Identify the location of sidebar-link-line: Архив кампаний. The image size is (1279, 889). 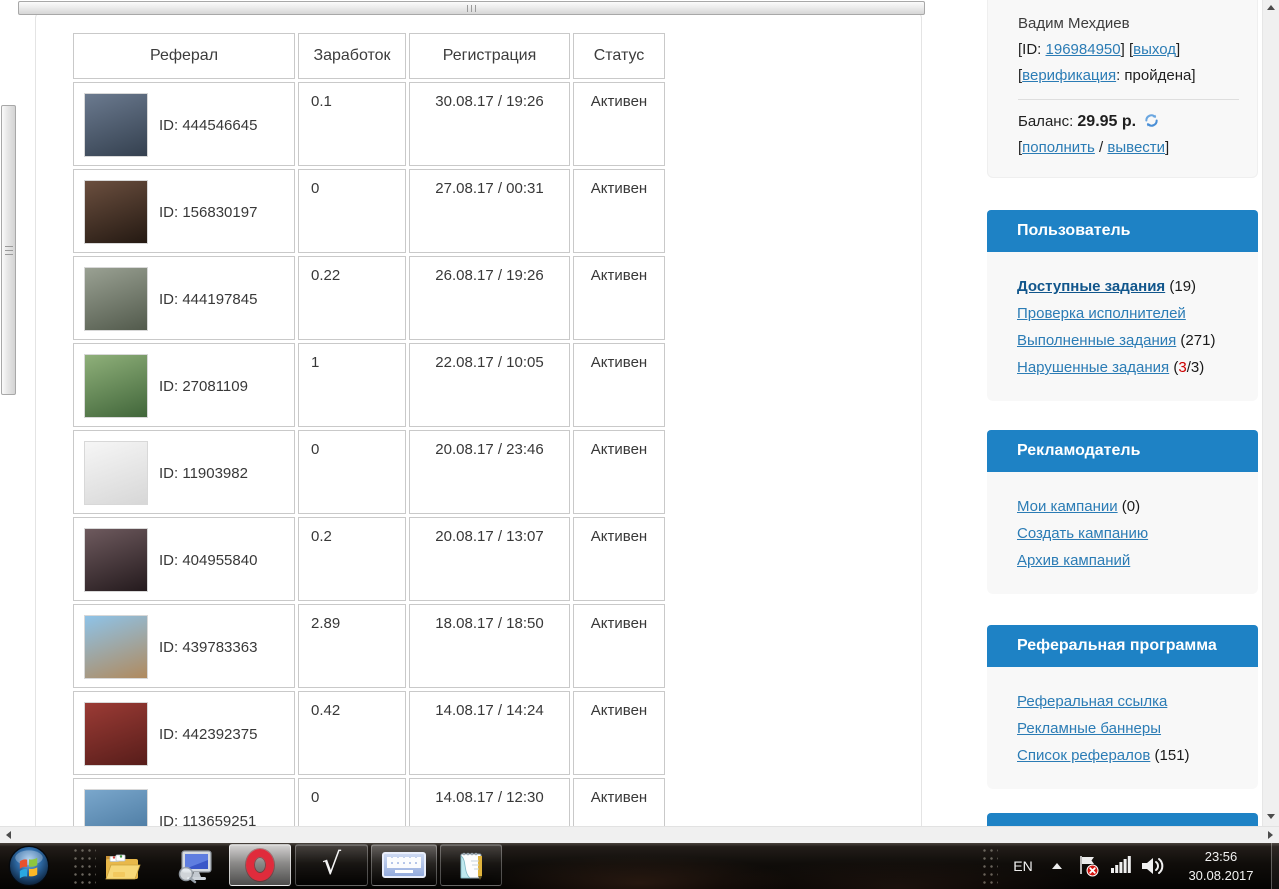
(1132, 560).